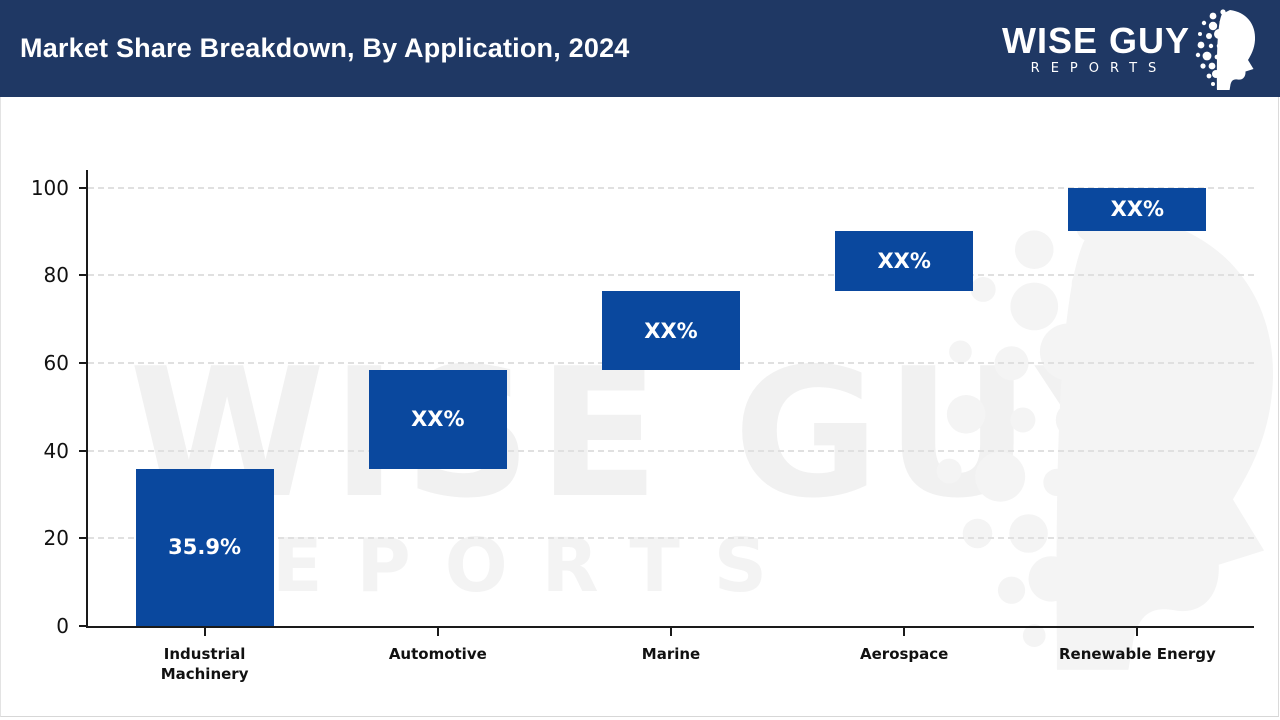 The width and height of the screenshot is (1280, 720). I want to click on brand-subname: REPORTS, so click(1099, 68).